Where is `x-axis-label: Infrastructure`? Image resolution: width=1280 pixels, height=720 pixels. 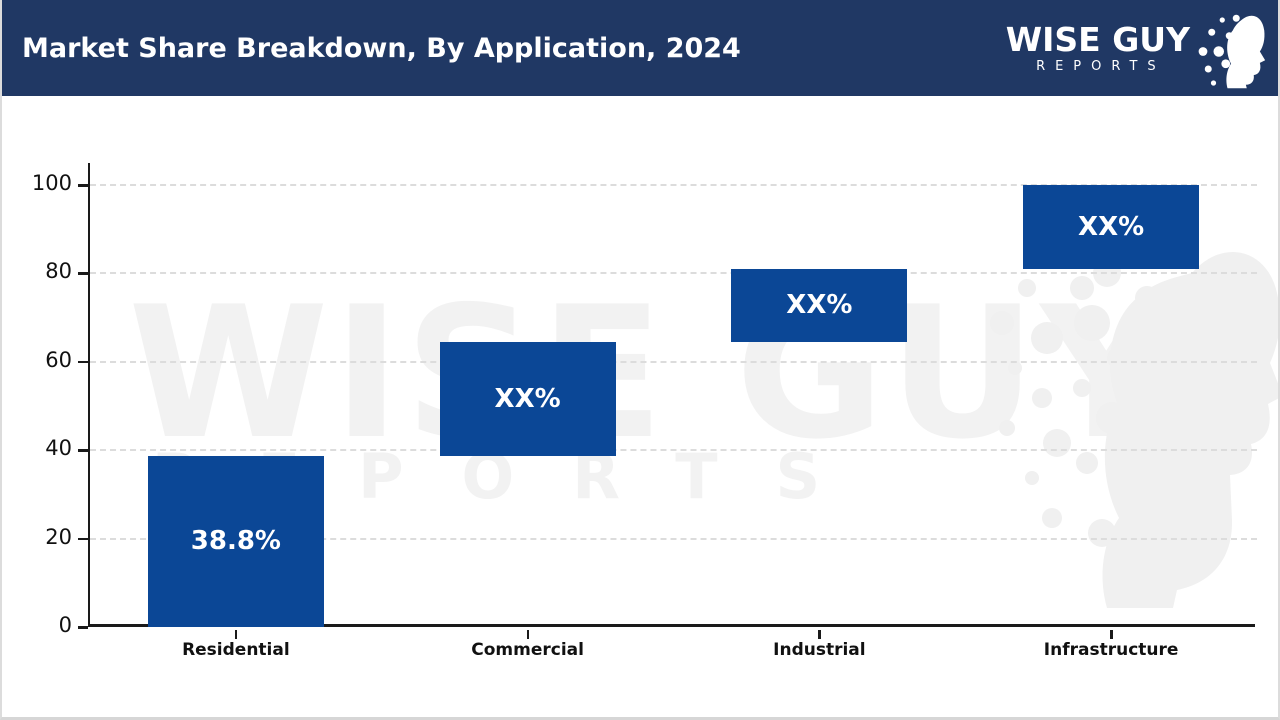 x-axis-label: Infrastructure is located at coordinates (1111, 650).